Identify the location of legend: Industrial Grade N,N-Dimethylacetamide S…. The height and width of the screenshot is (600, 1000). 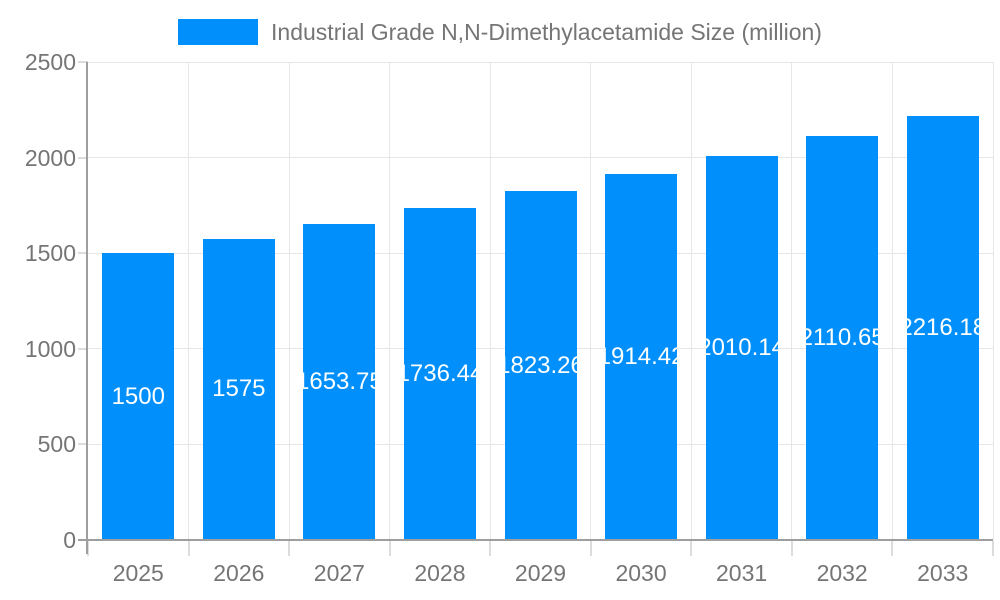
(500, 32).